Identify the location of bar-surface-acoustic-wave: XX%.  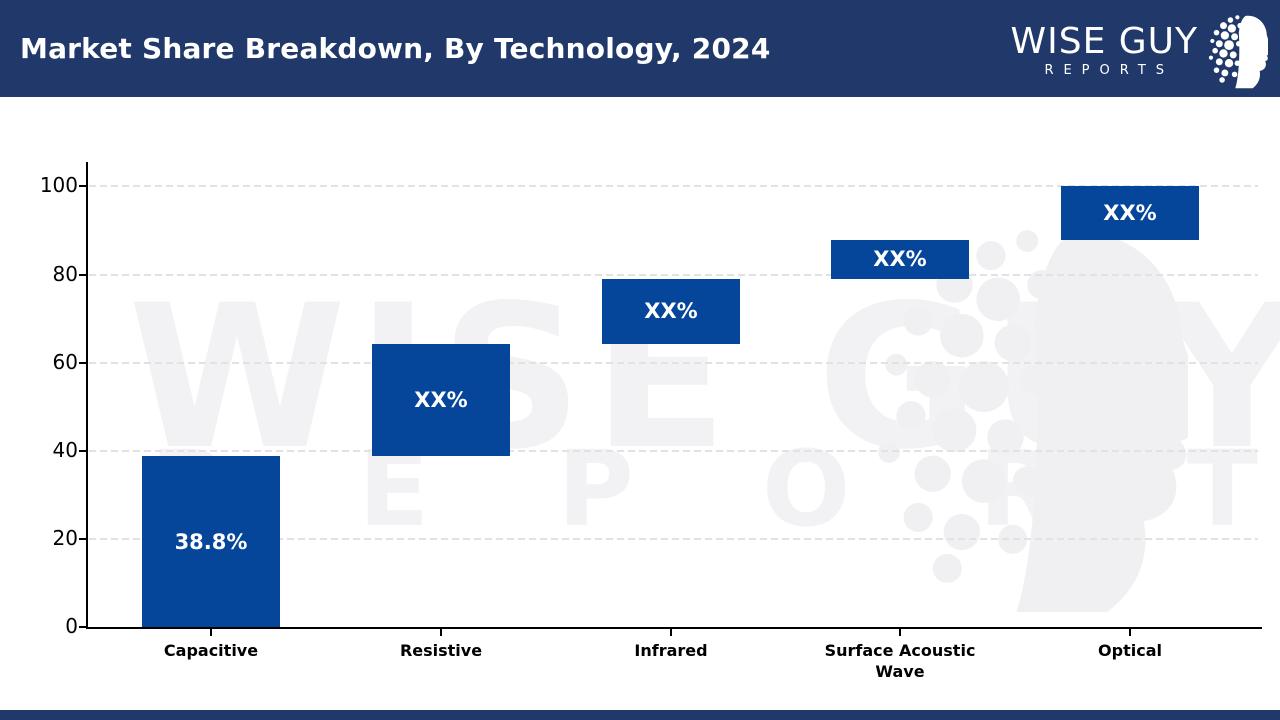
(900, 259).